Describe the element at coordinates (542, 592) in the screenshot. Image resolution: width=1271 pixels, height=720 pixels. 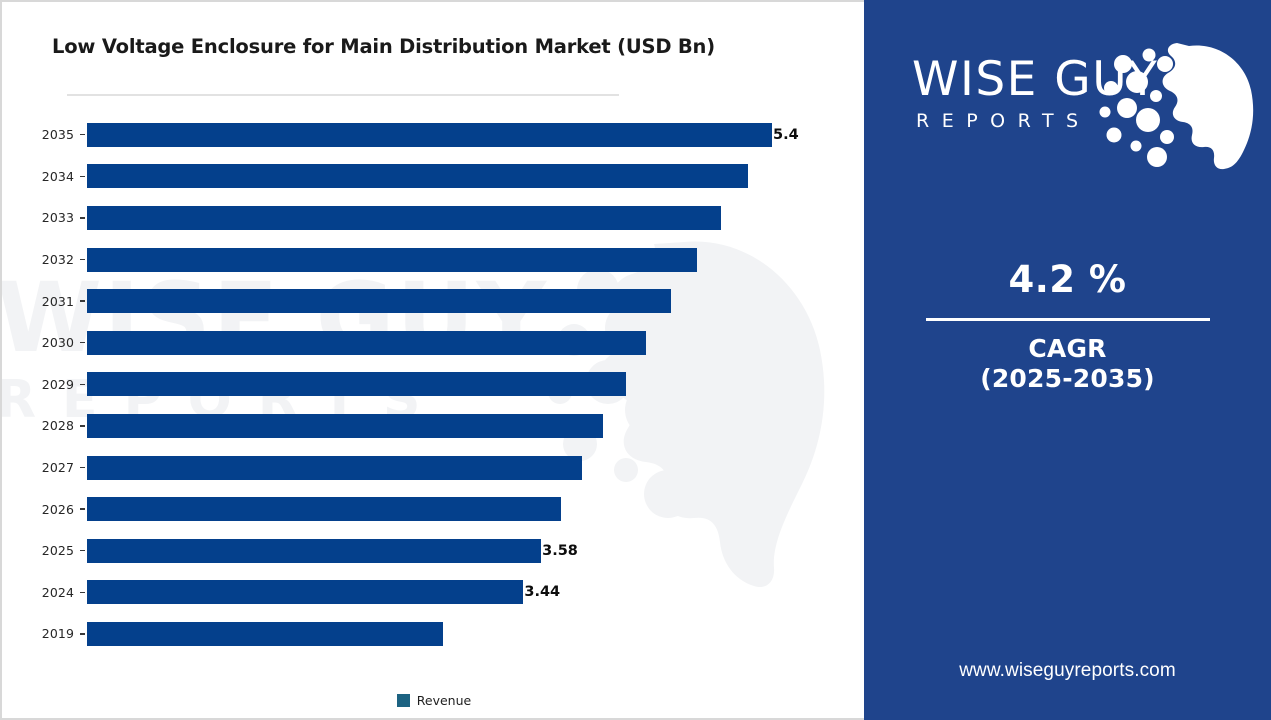
I see `bar-value-2024: 3.44` at that location.